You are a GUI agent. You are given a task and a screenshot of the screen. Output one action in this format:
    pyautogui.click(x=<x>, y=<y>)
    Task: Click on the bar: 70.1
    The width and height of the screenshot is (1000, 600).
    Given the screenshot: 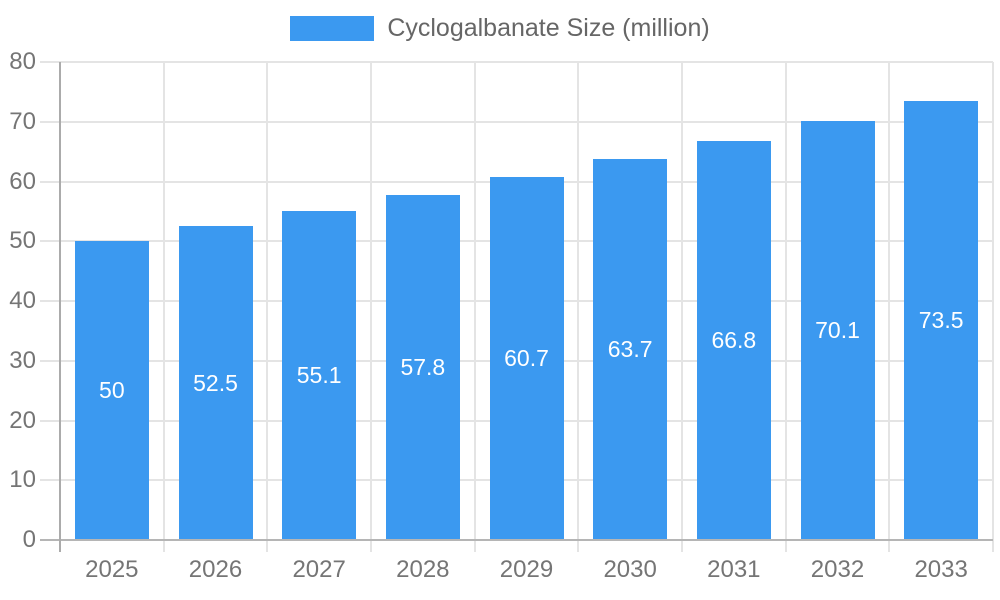 What is the action you would take?
    pyautogui.click(x=837, y=330)
    